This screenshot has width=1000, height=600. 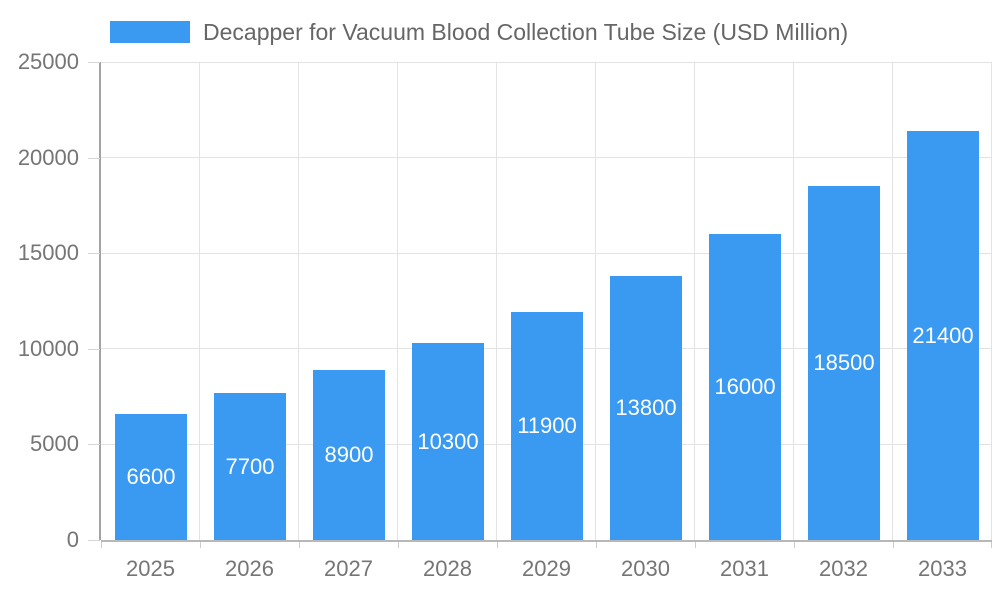 I want to click on bar-value-label: 18500, so click(x=844, y=362).